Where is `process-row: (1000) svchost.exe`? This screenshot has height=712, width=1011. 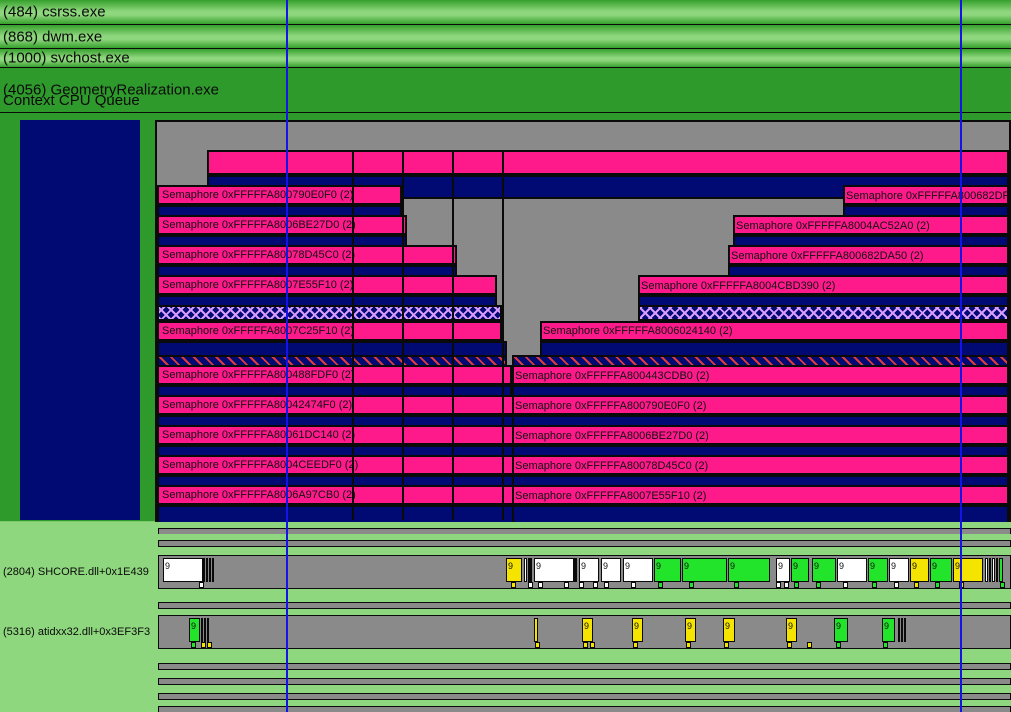 process-row: (1000) svchost.exe is located at coordinates (505, 58).